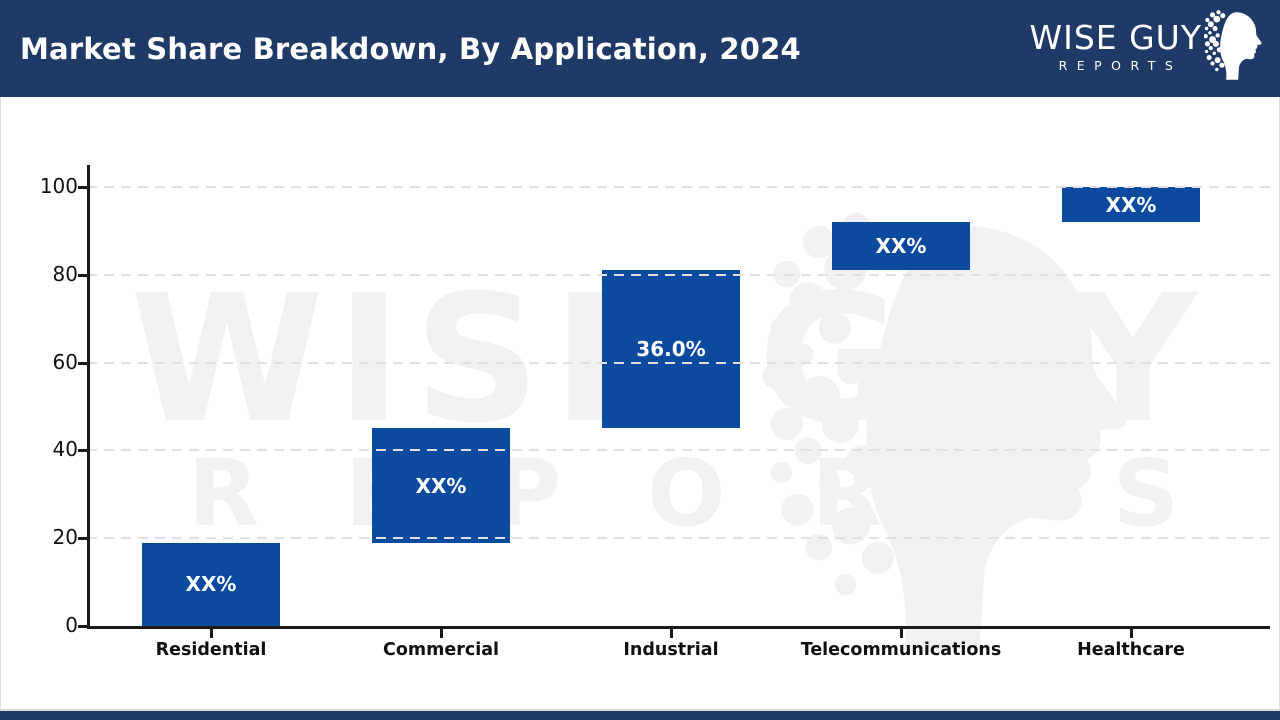 This screenshot has height=720, width=1280. What do you see at coordinates (901, 650) in the screenshot?
I see `x-category-label: Telecommunications` at bounding box center [901, 650].